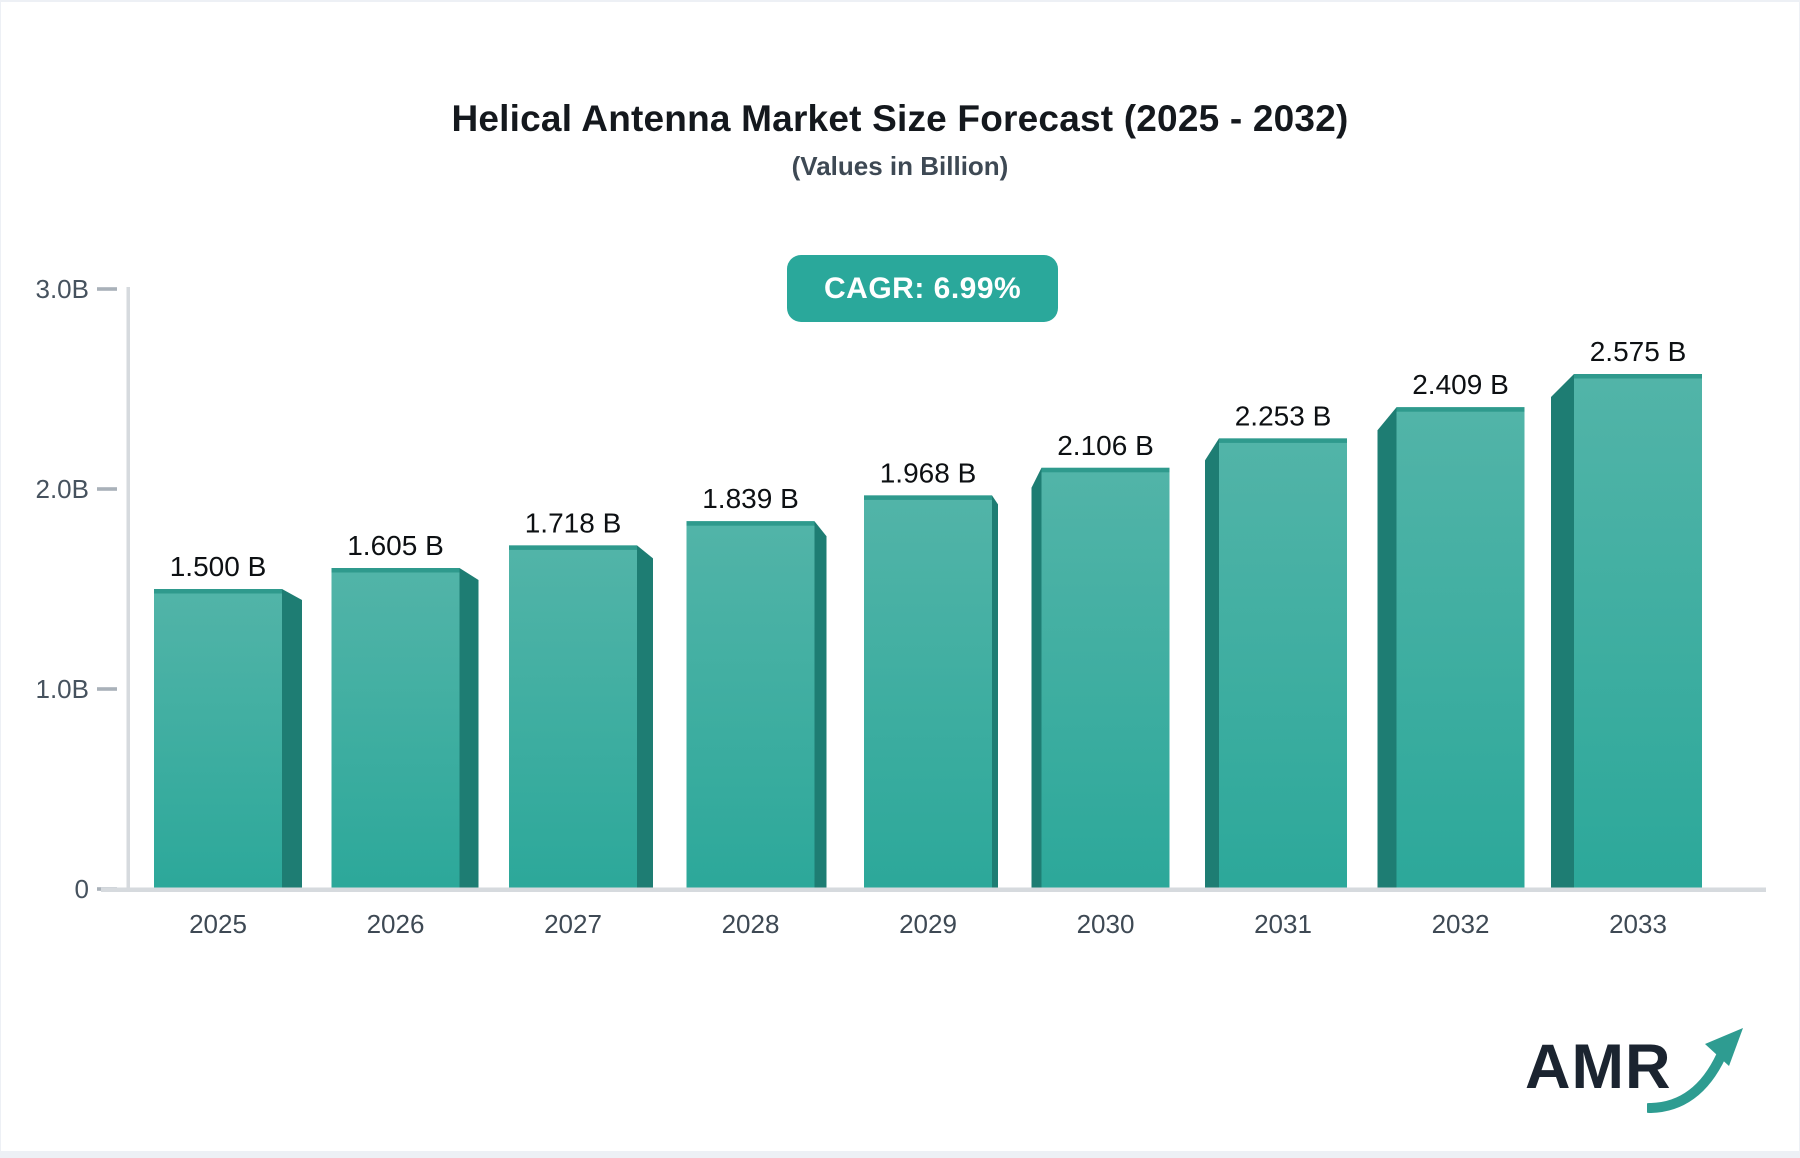 This screenshot has height=1158, width=1800. What do you see at coordinates (928, 472) in the screenshot?
I see `bar-value-label: 1.968 B` at bounding box center [928, 472].